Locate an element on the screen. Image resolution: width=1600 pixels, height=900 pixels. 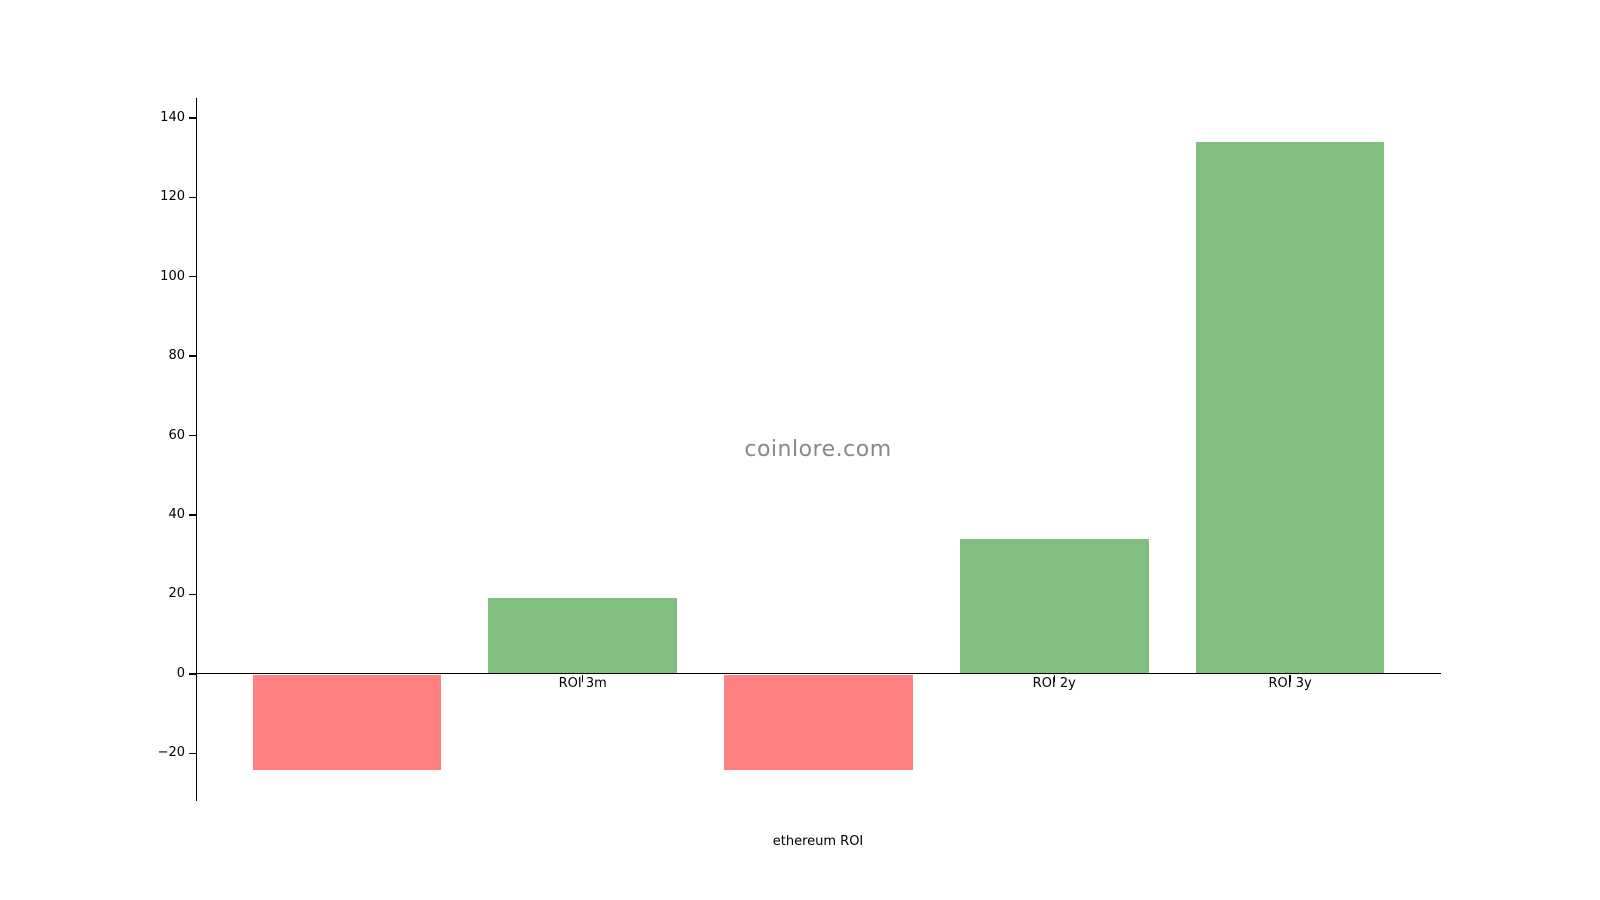
y-tick-label: 120 is located at coordinates (172, 197).